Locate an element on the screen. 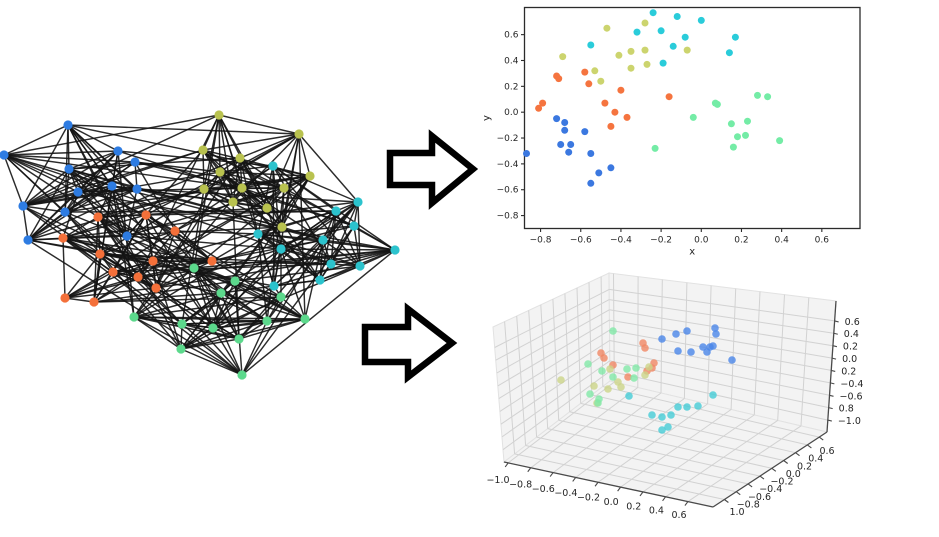  scatter3d-series-green is located at coordinates (612, 367).